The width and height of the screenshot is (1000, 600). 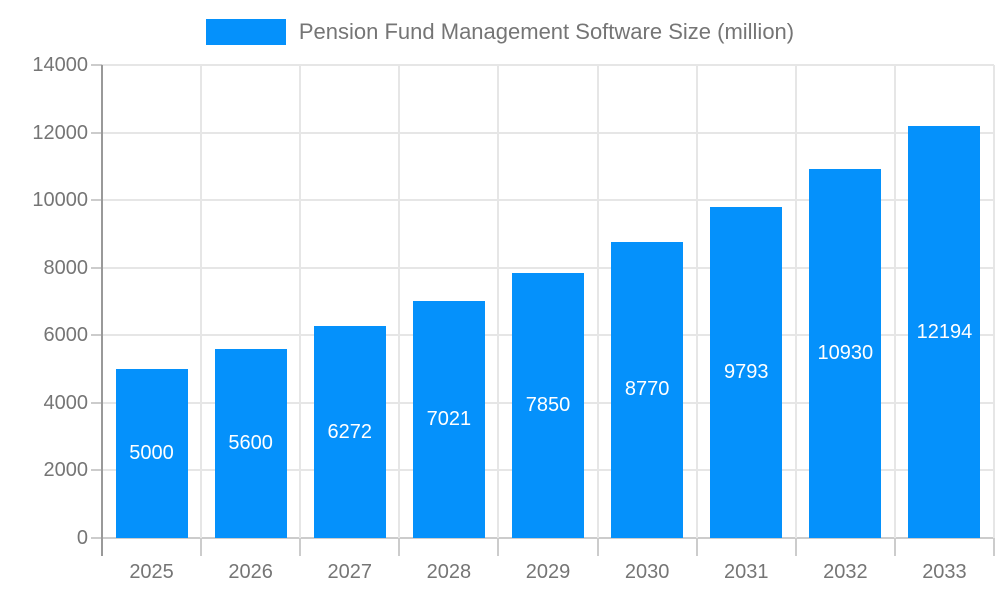 I want to click on x-axis-tick-label: 2026, so click(x=250, y=572).